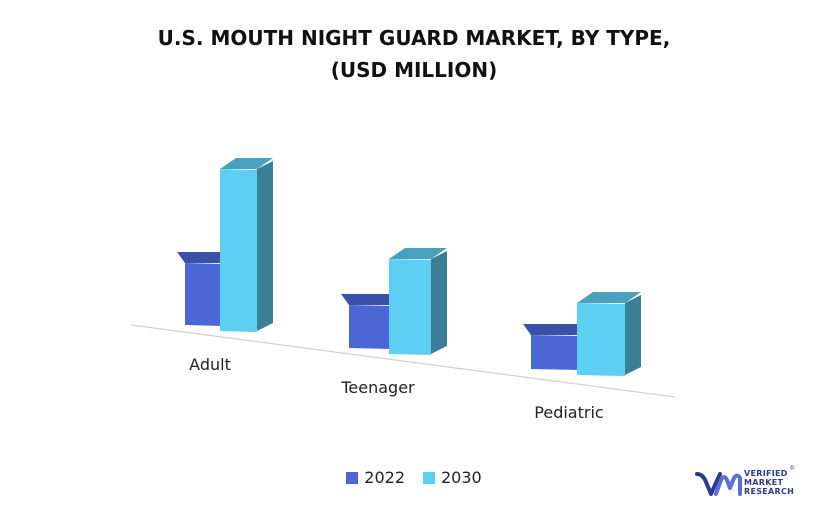  I want to click on bar-front-teenager-2022, so click(370, 327).